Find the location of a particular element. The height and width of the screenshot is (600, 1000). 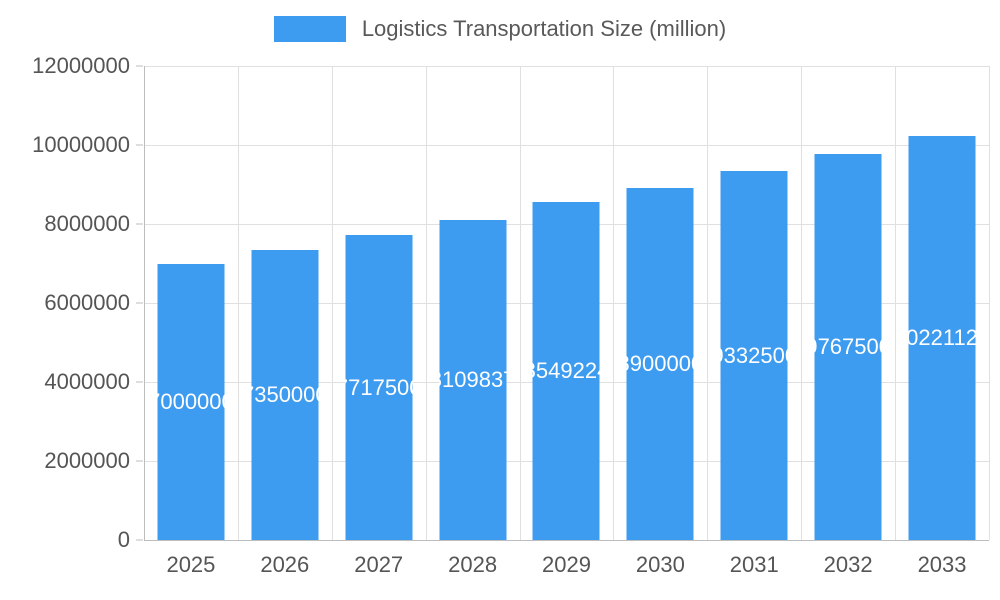

bar: 7350000 is located at coordinates (285, 394).